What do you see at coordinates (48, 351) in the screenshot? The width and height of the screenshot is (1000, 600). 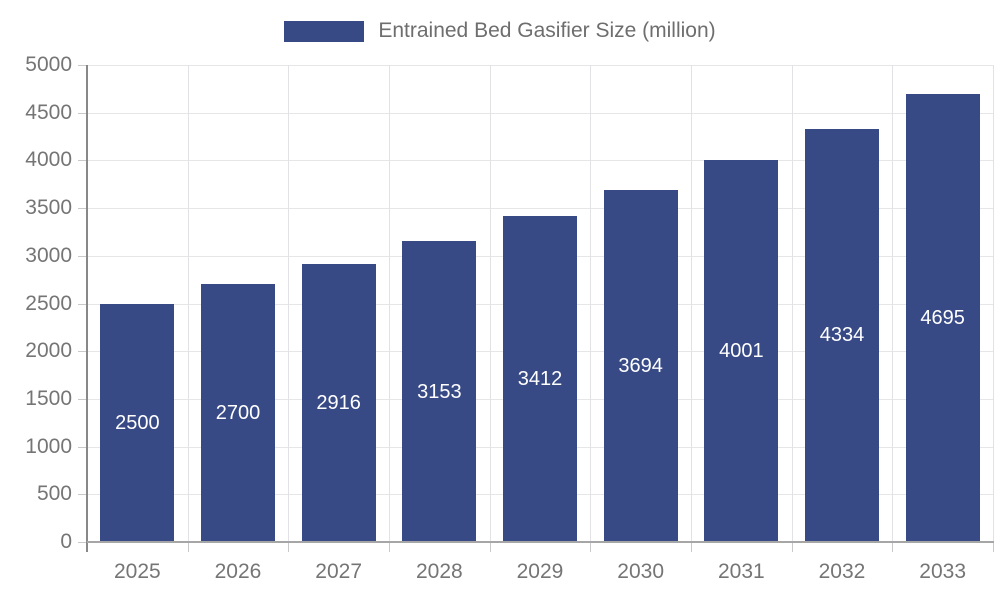 I see `y-tick-label: 2000` at bounding box center [48, 351].